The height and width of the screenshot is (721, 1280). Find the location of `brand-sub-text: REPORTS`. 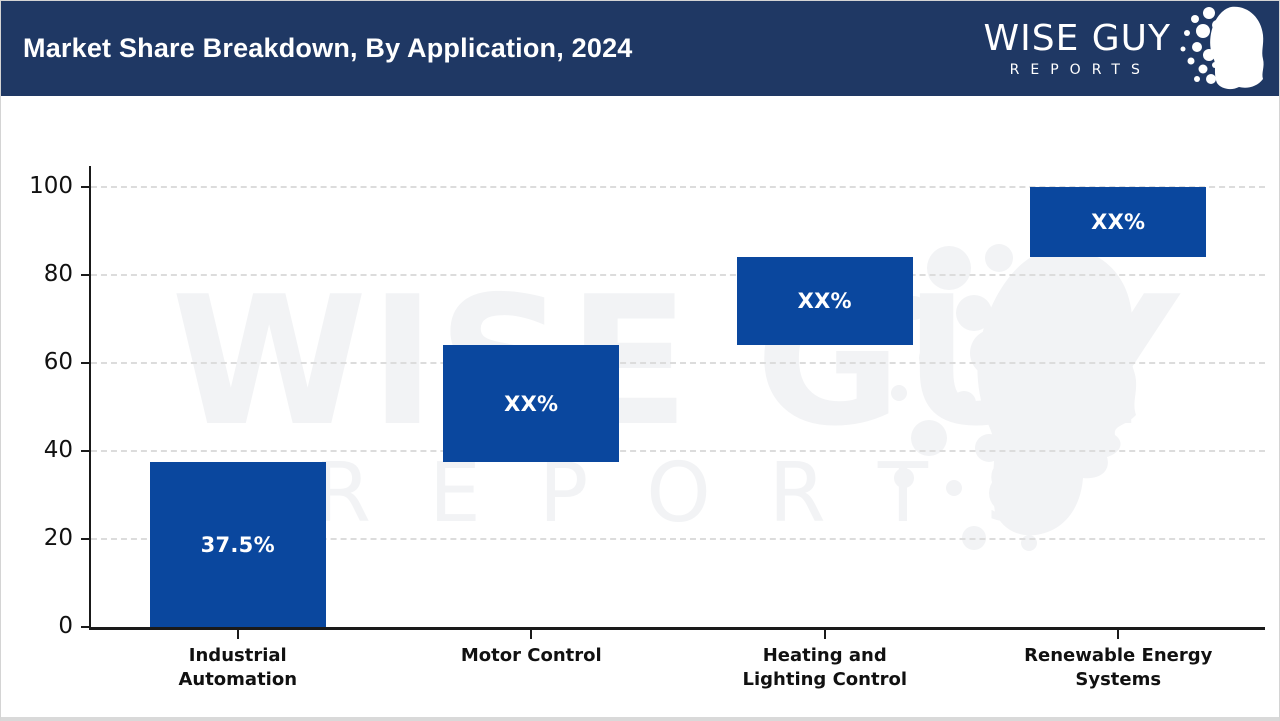

brand-sub-text: REPORTS is located at coordinates (1080, 69).